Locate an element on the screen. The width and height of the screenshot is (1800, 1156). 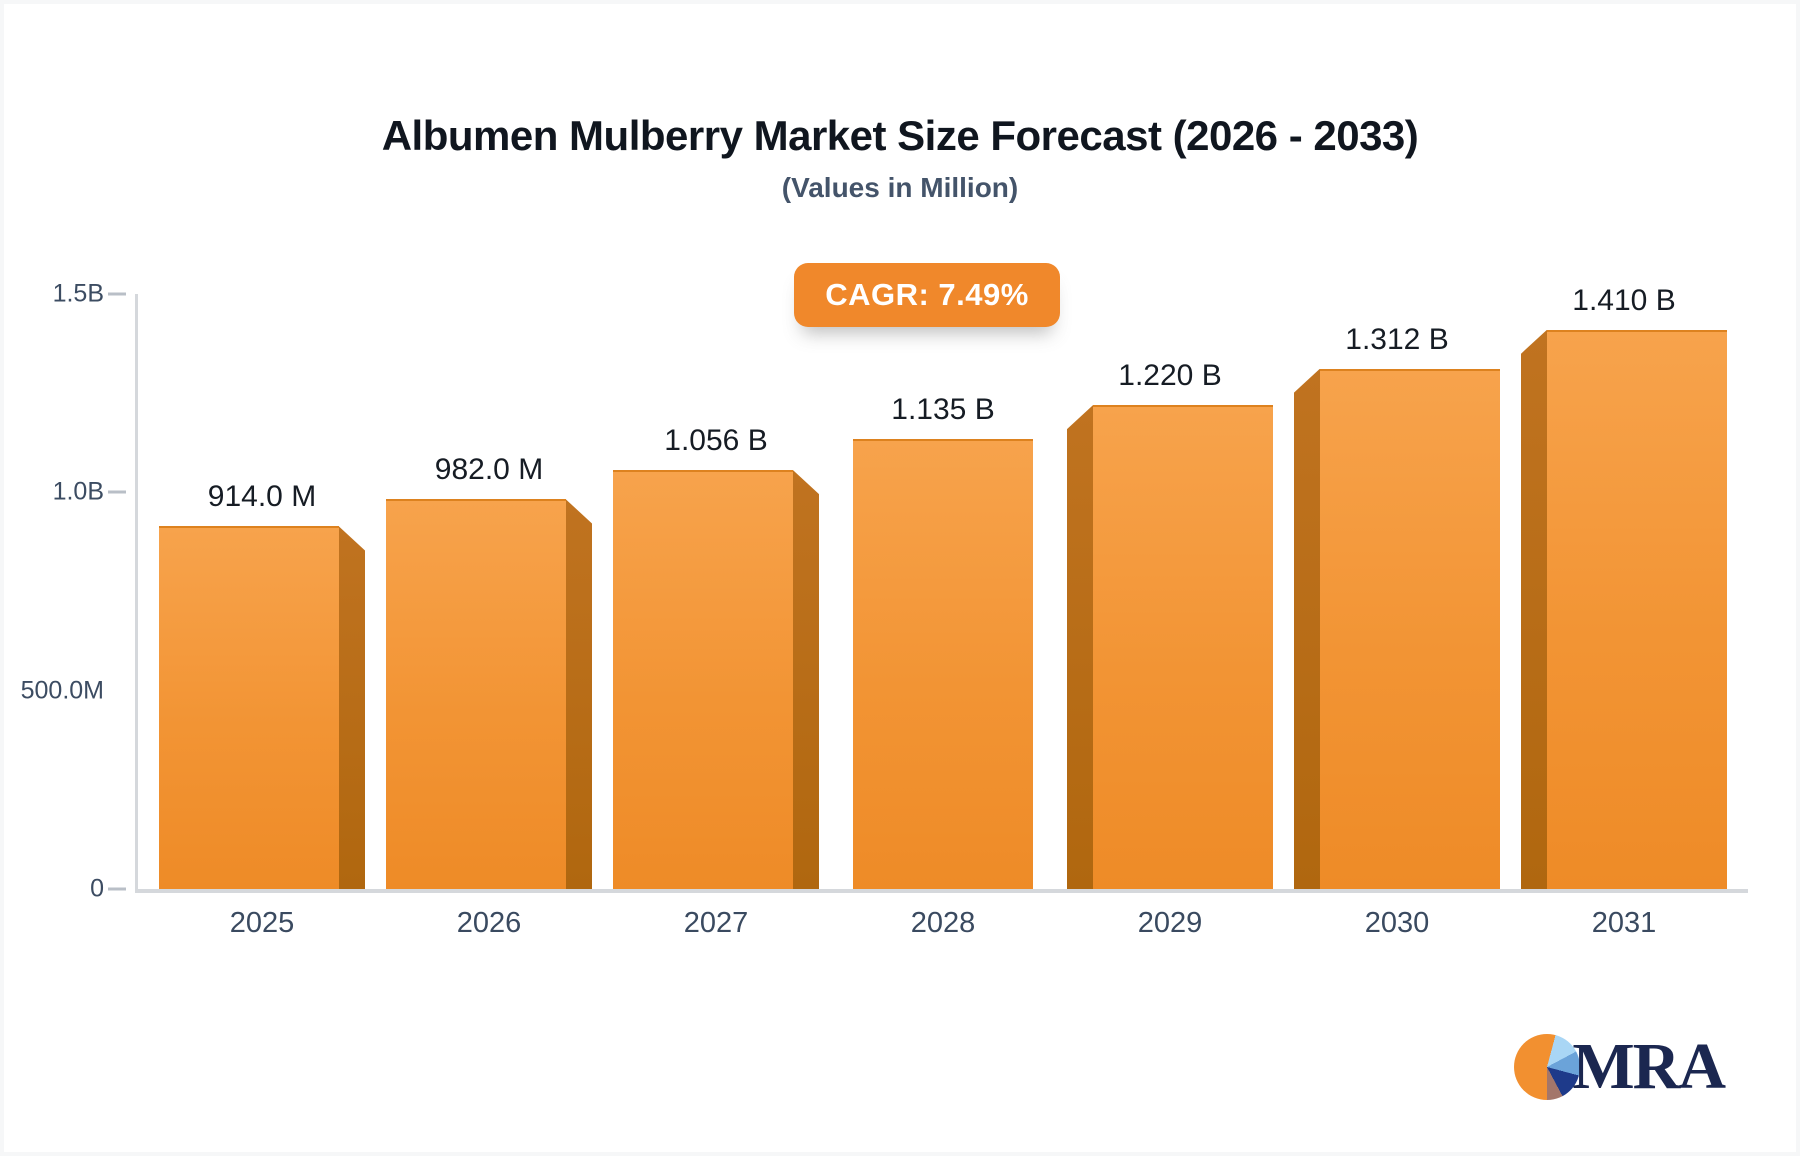
x-axis-label: 2028 is located at coordinates (943, 923).